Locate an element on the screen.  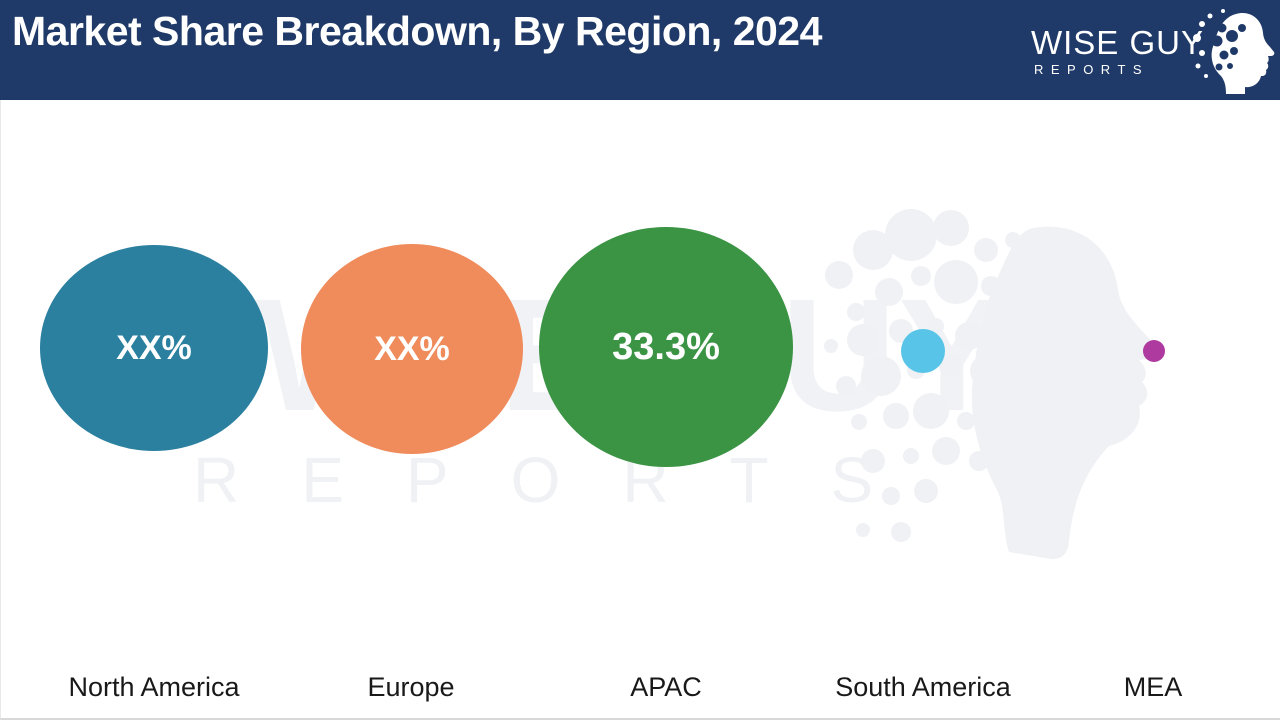
wise-guy-head-icon is located at coordinates (1234, 52).